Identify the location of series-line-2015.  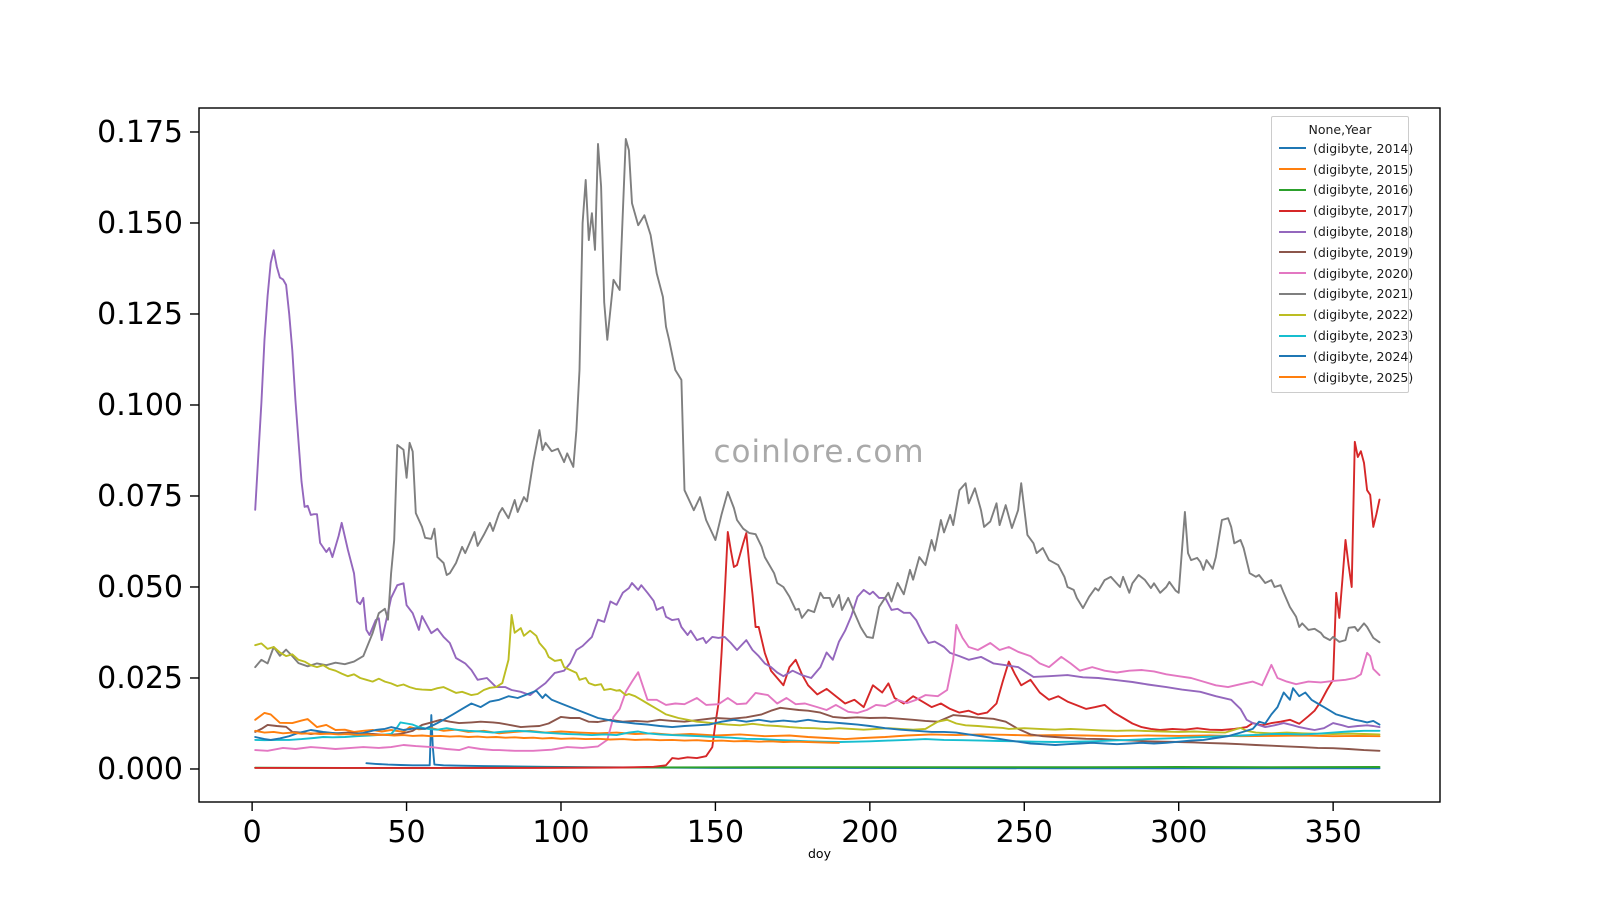
(817, 726).